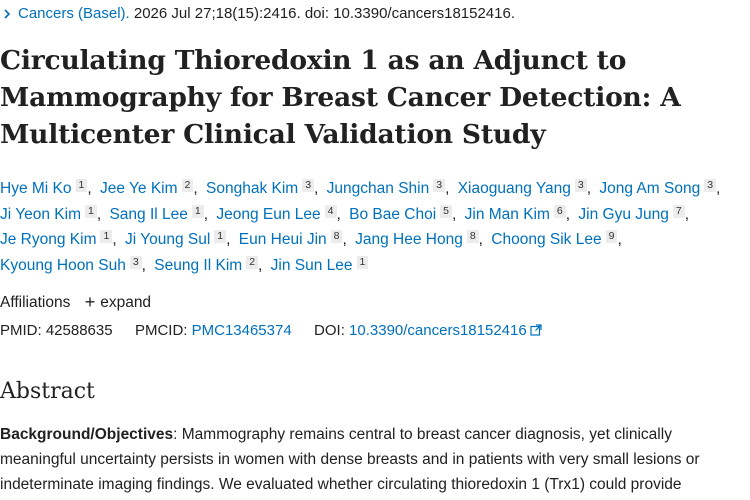 Image resolution: width=750 pixels, height=500 pixels. I want to click on doi-value: 10.3390/cancers18152416, so click(438, 330).